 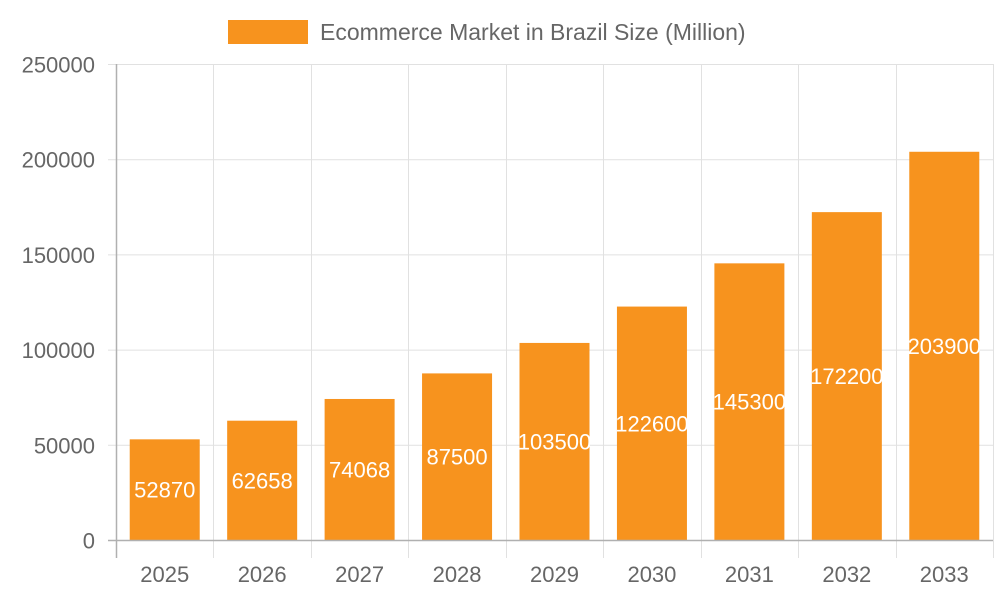 What do you see at coordinates (89, 541) in the screenshot?
I see `y-tick-label: 0` at bounding box center [89, 541].